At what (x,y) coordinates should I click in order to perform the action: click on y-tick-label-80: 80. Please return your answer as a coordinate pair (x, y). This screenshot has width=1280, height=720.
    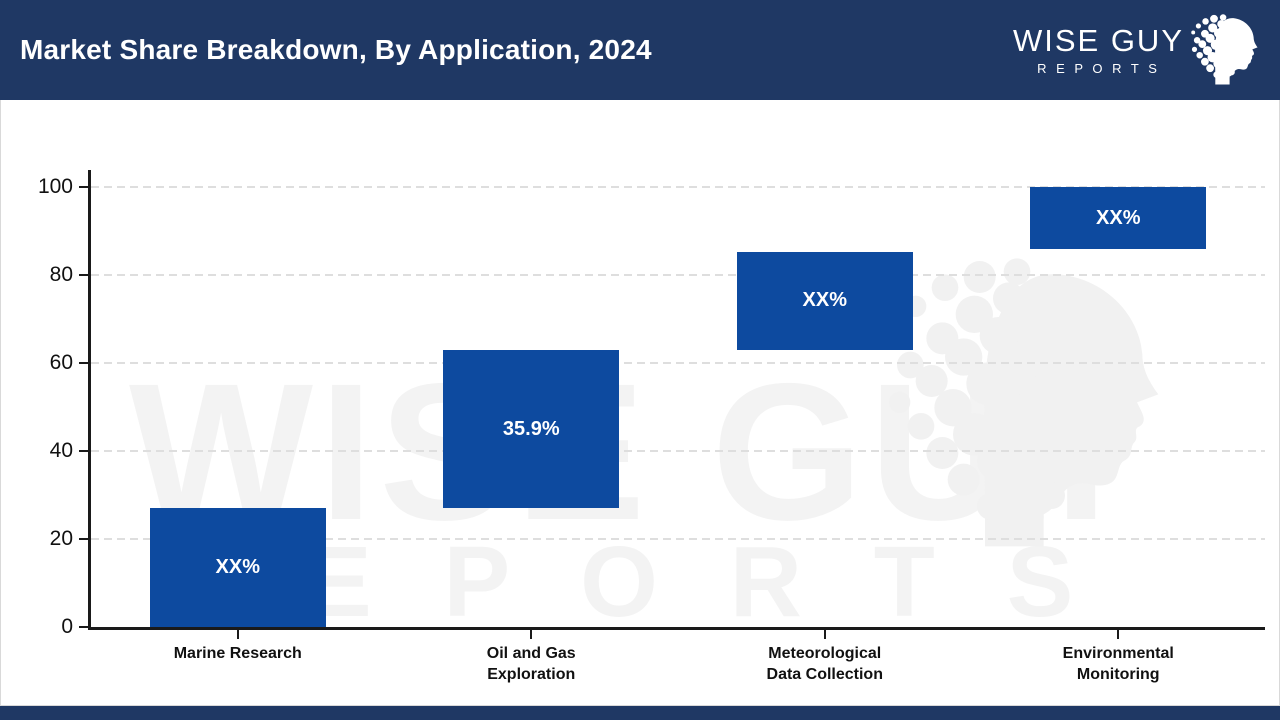
    Looking at the image, I should click on (61, 274).